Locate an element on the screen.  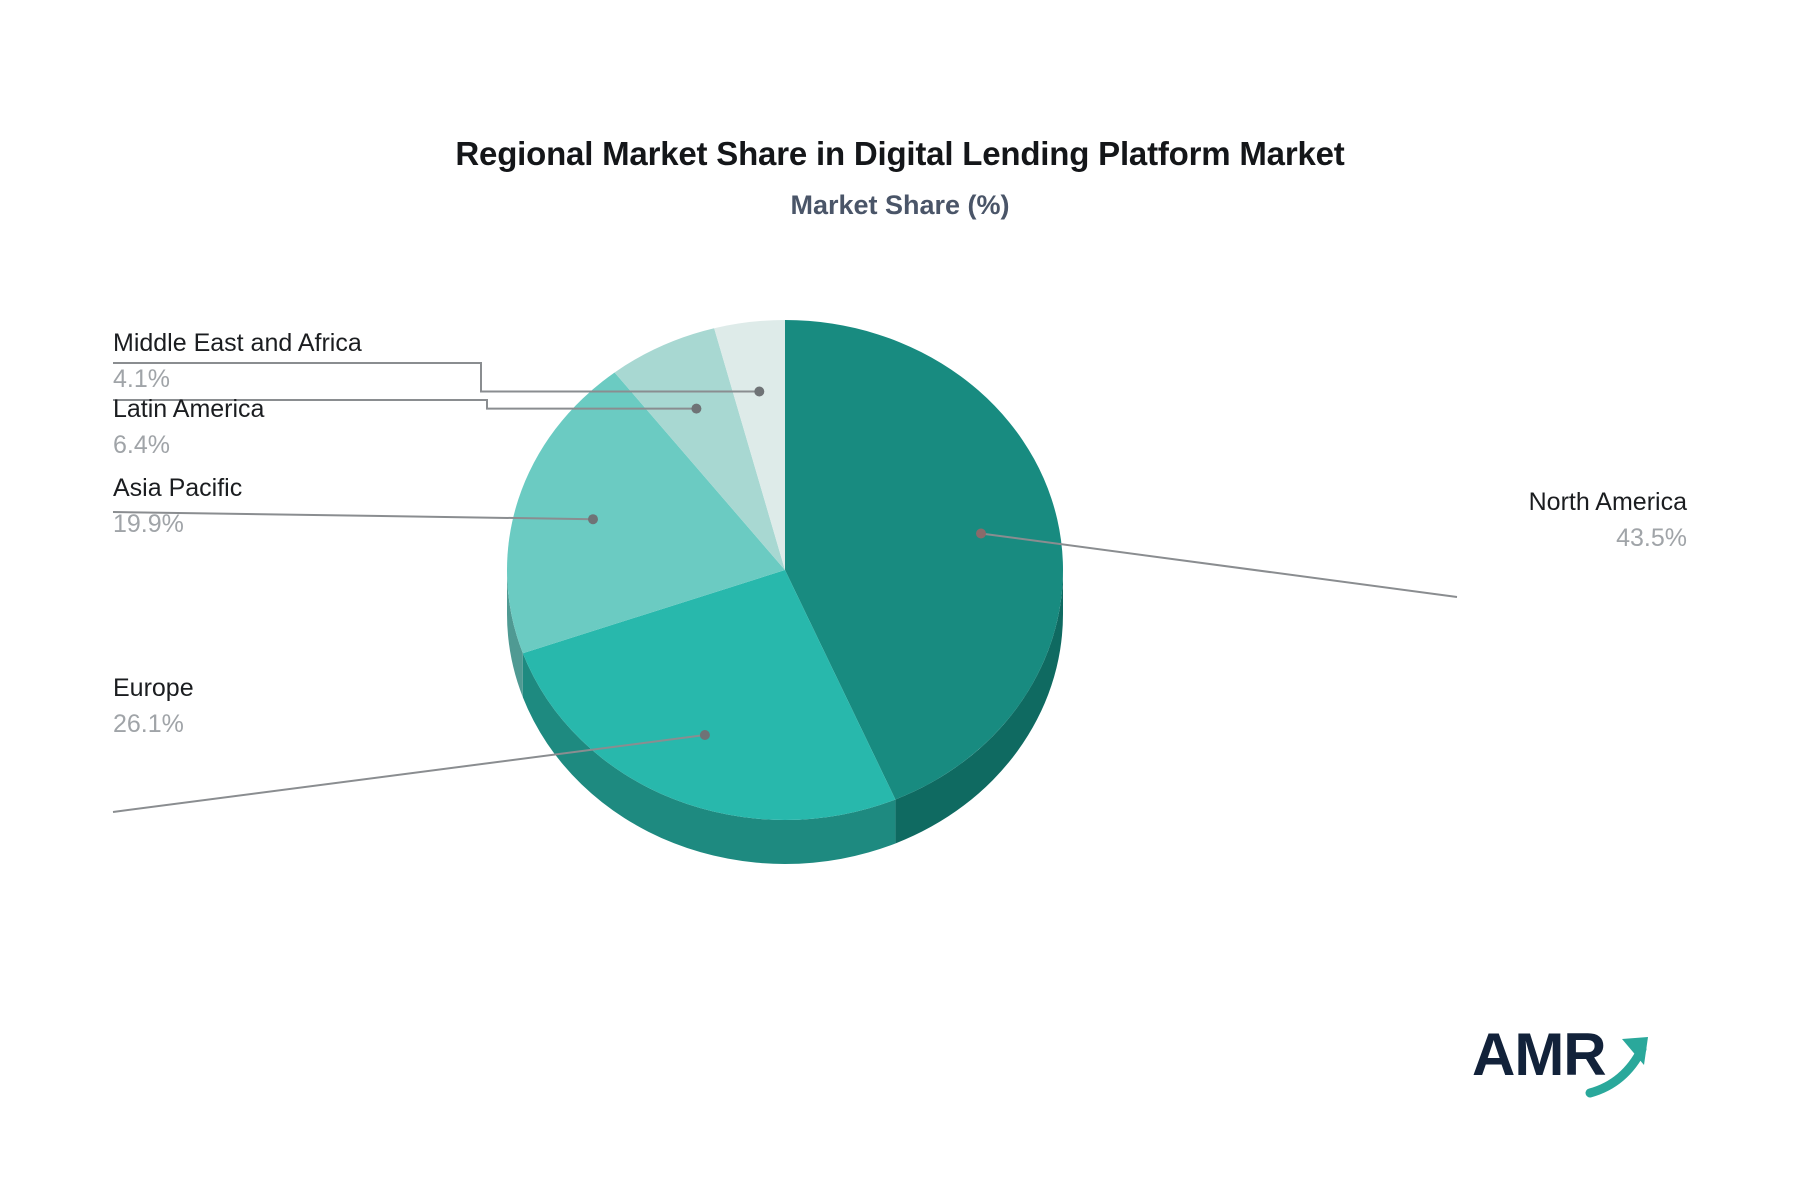
pie-depth-group is located at coordinates (785, 717).